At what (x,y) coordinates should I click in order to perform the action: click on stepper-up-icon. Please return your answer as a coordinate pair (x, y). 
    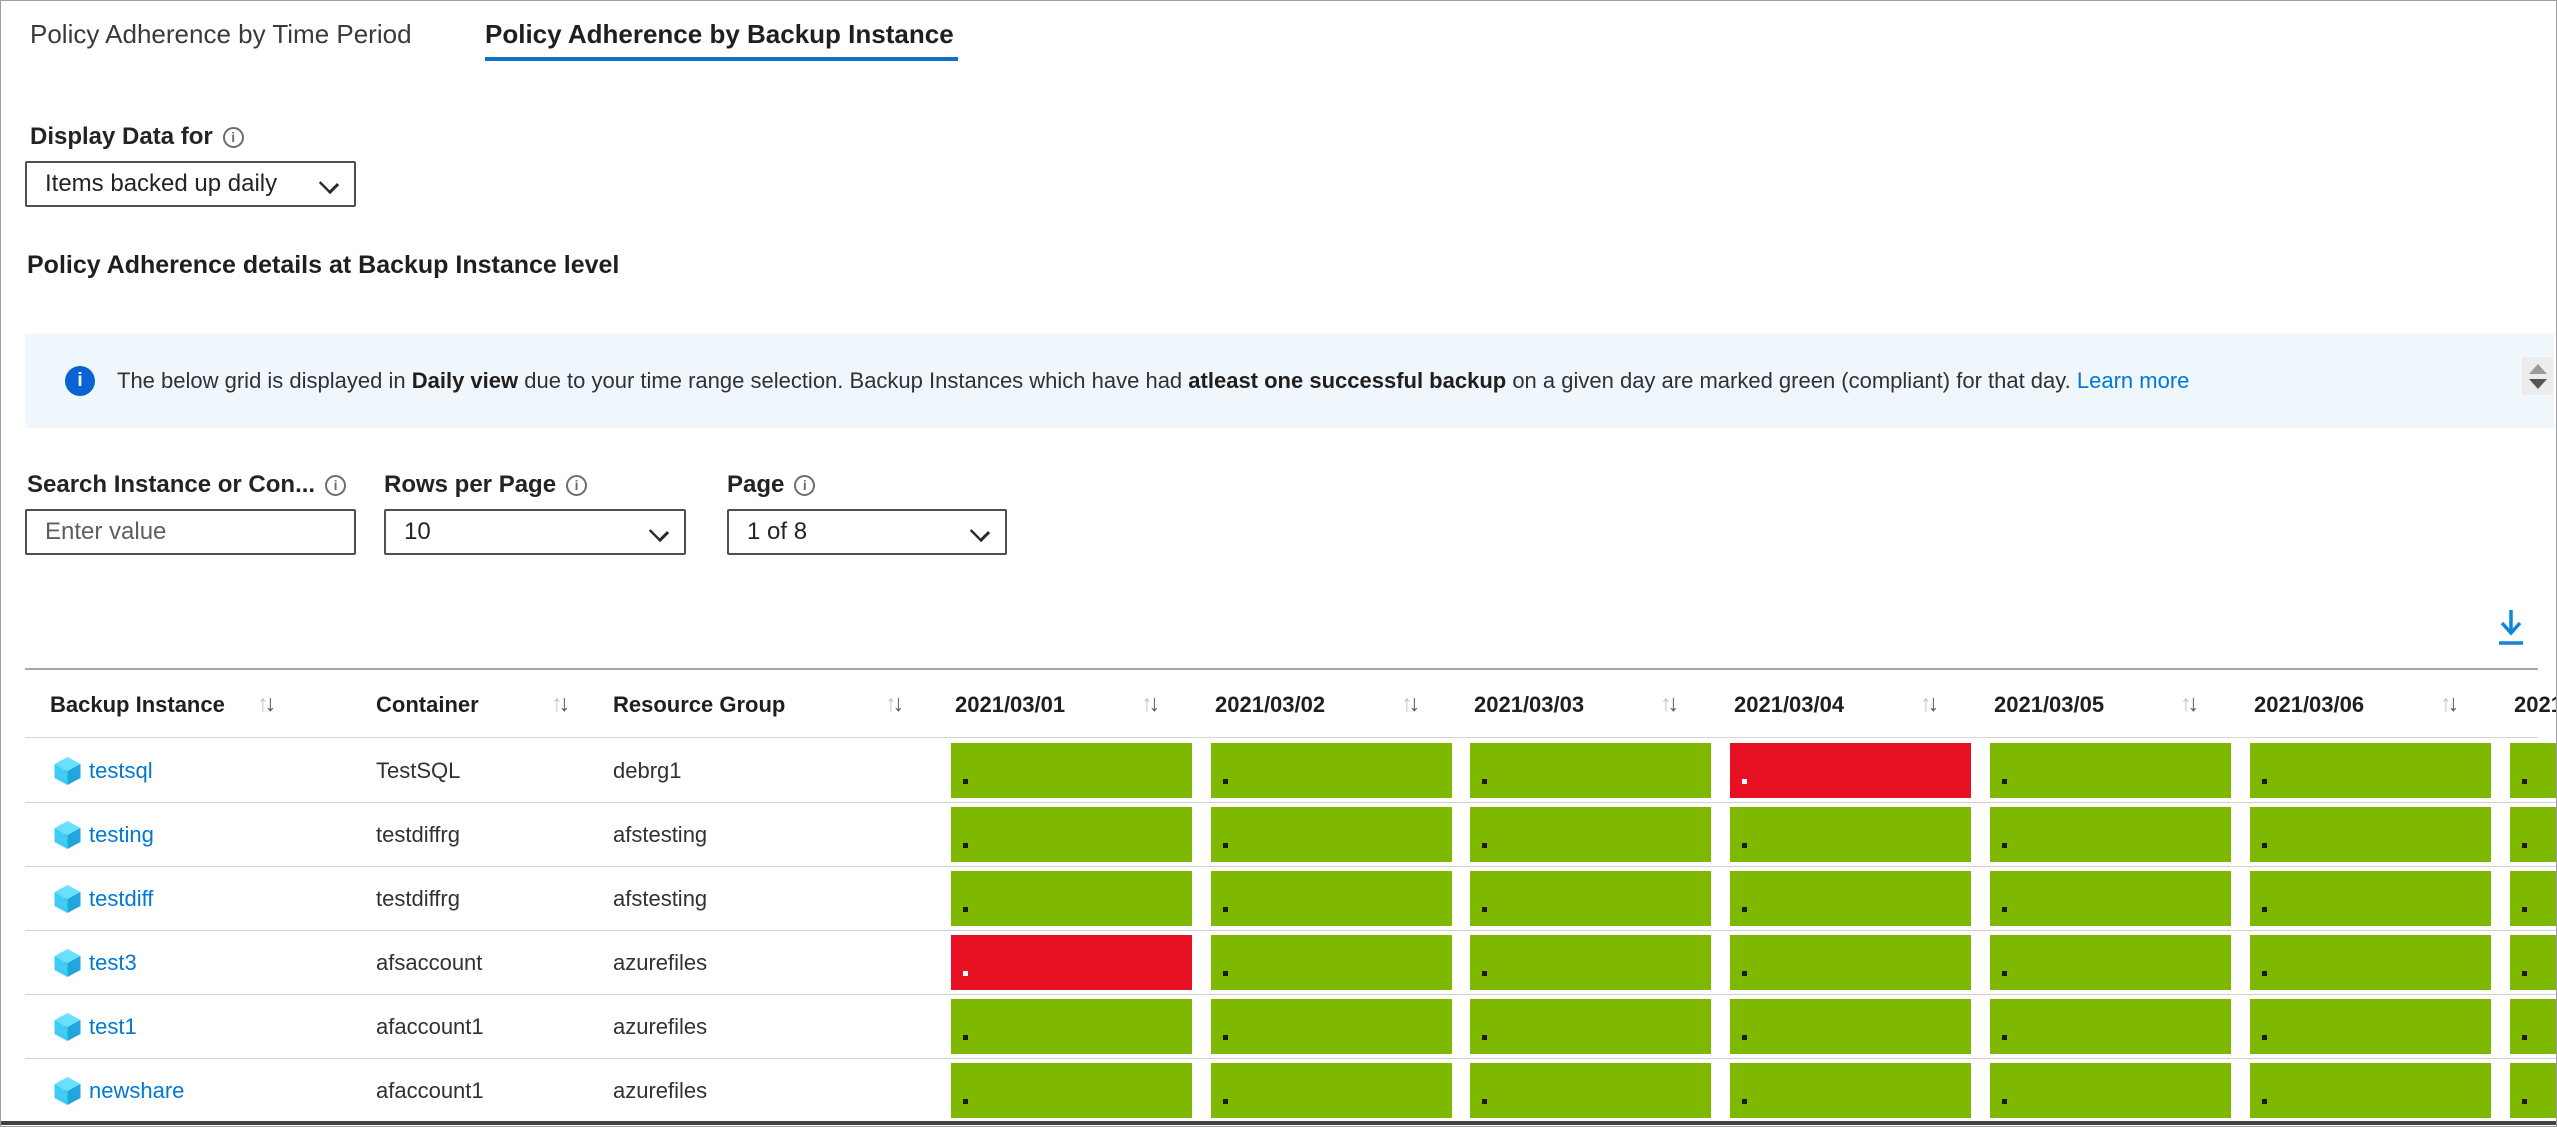
    Looking at the image, I should click on (2537, 368).